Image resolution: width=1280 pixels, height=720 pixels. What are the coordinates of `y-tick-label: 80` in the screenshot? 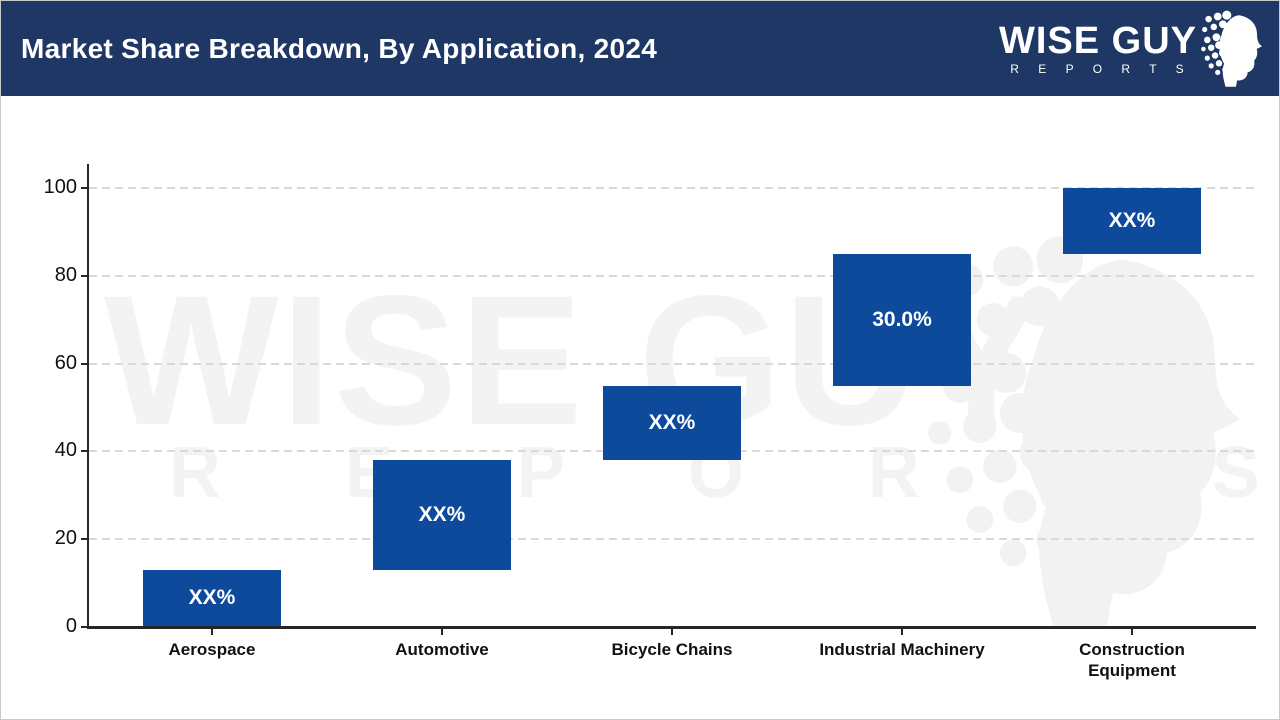 It's located at (65, 274).